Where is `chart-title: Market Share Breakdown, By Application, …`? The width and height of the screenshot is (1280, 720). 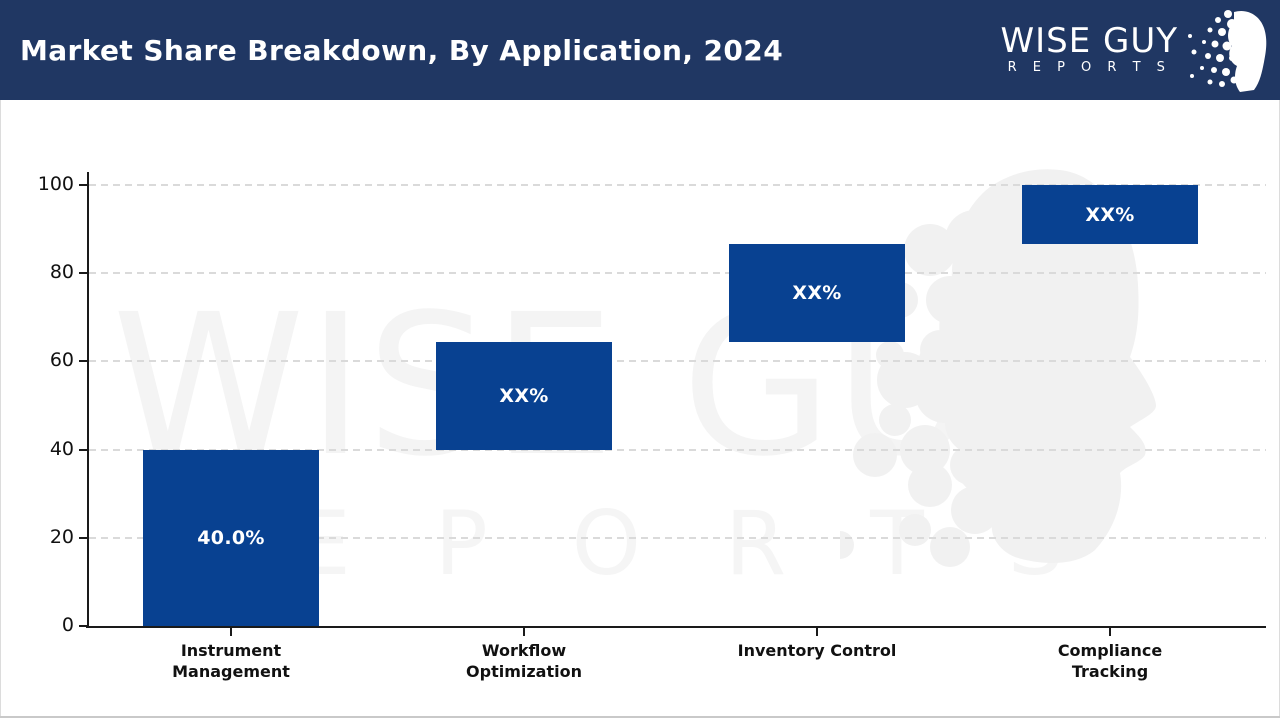 chart-title: Market Share Breakdown, By Application, … is located at coordinates (402, 50).